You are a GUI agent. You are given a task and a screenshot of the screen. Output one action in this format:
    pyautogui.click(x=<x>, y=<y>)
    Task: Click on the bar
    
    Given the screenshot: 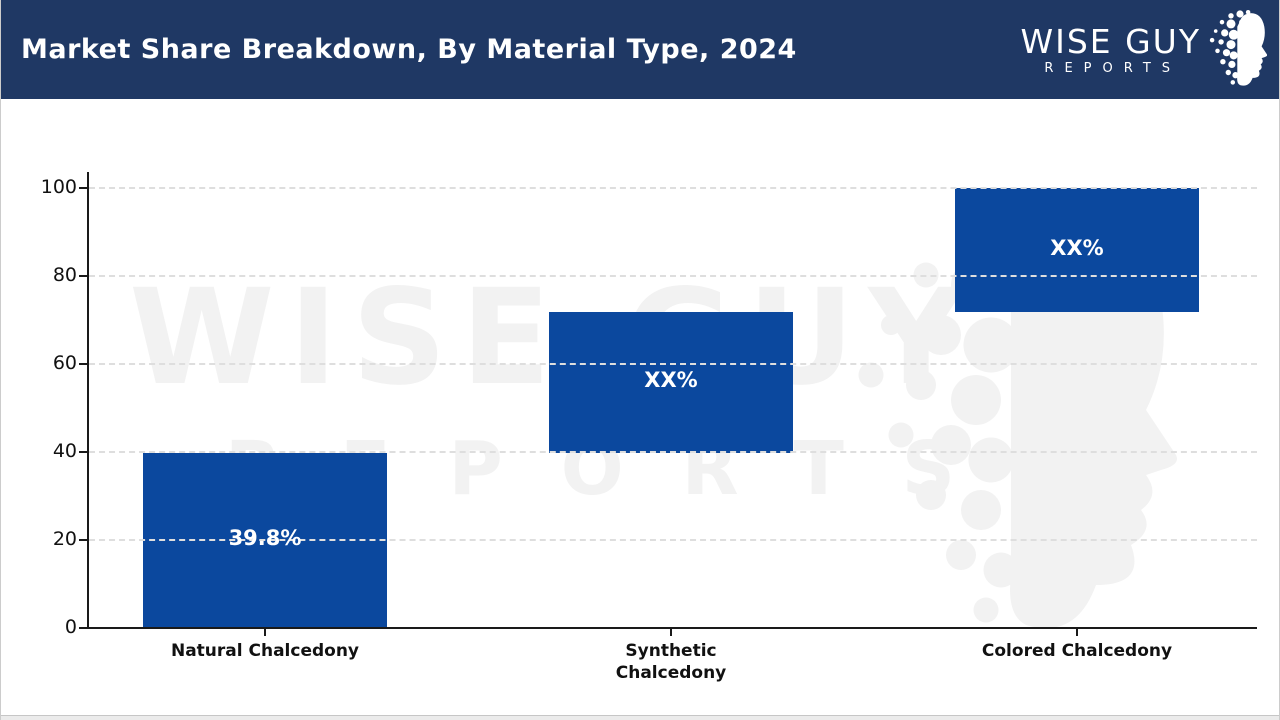 What is the action you would take?
    pyautogui.click(x=671, y=382)
    